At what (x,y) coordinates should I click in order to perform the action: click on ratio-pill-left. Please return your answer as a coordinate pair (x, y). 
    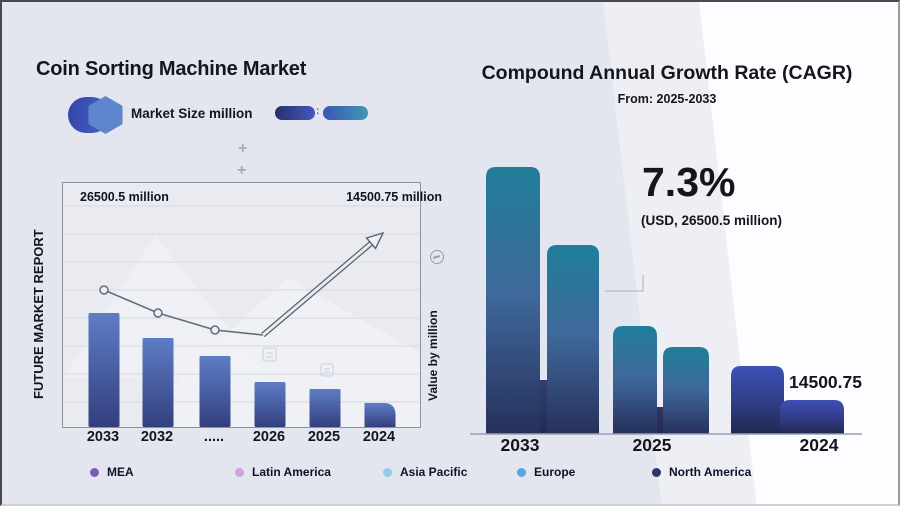
    Looking at the image, I should click on (295, 113).